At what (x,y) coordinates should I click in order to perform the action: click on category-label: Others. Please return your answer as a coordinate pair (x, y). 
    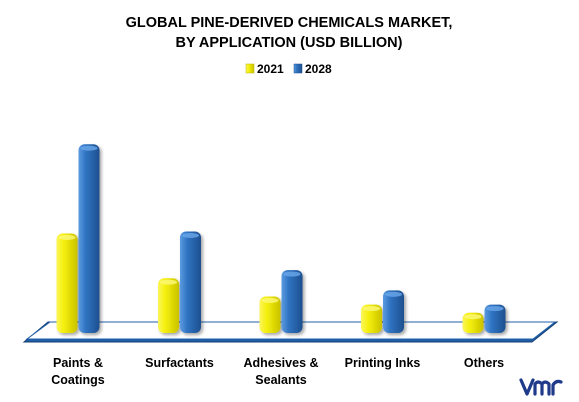
    Looking at the image, I should click on (484, 363).